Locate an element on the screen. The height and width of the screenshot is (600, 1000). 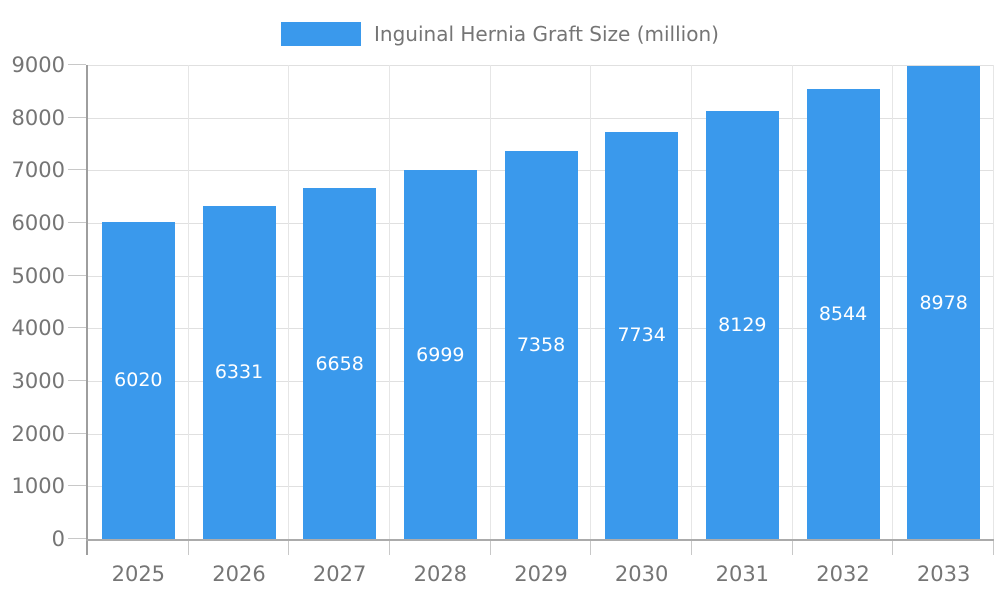
y-axis-label: 5000 is located at coordinates (38, 275).